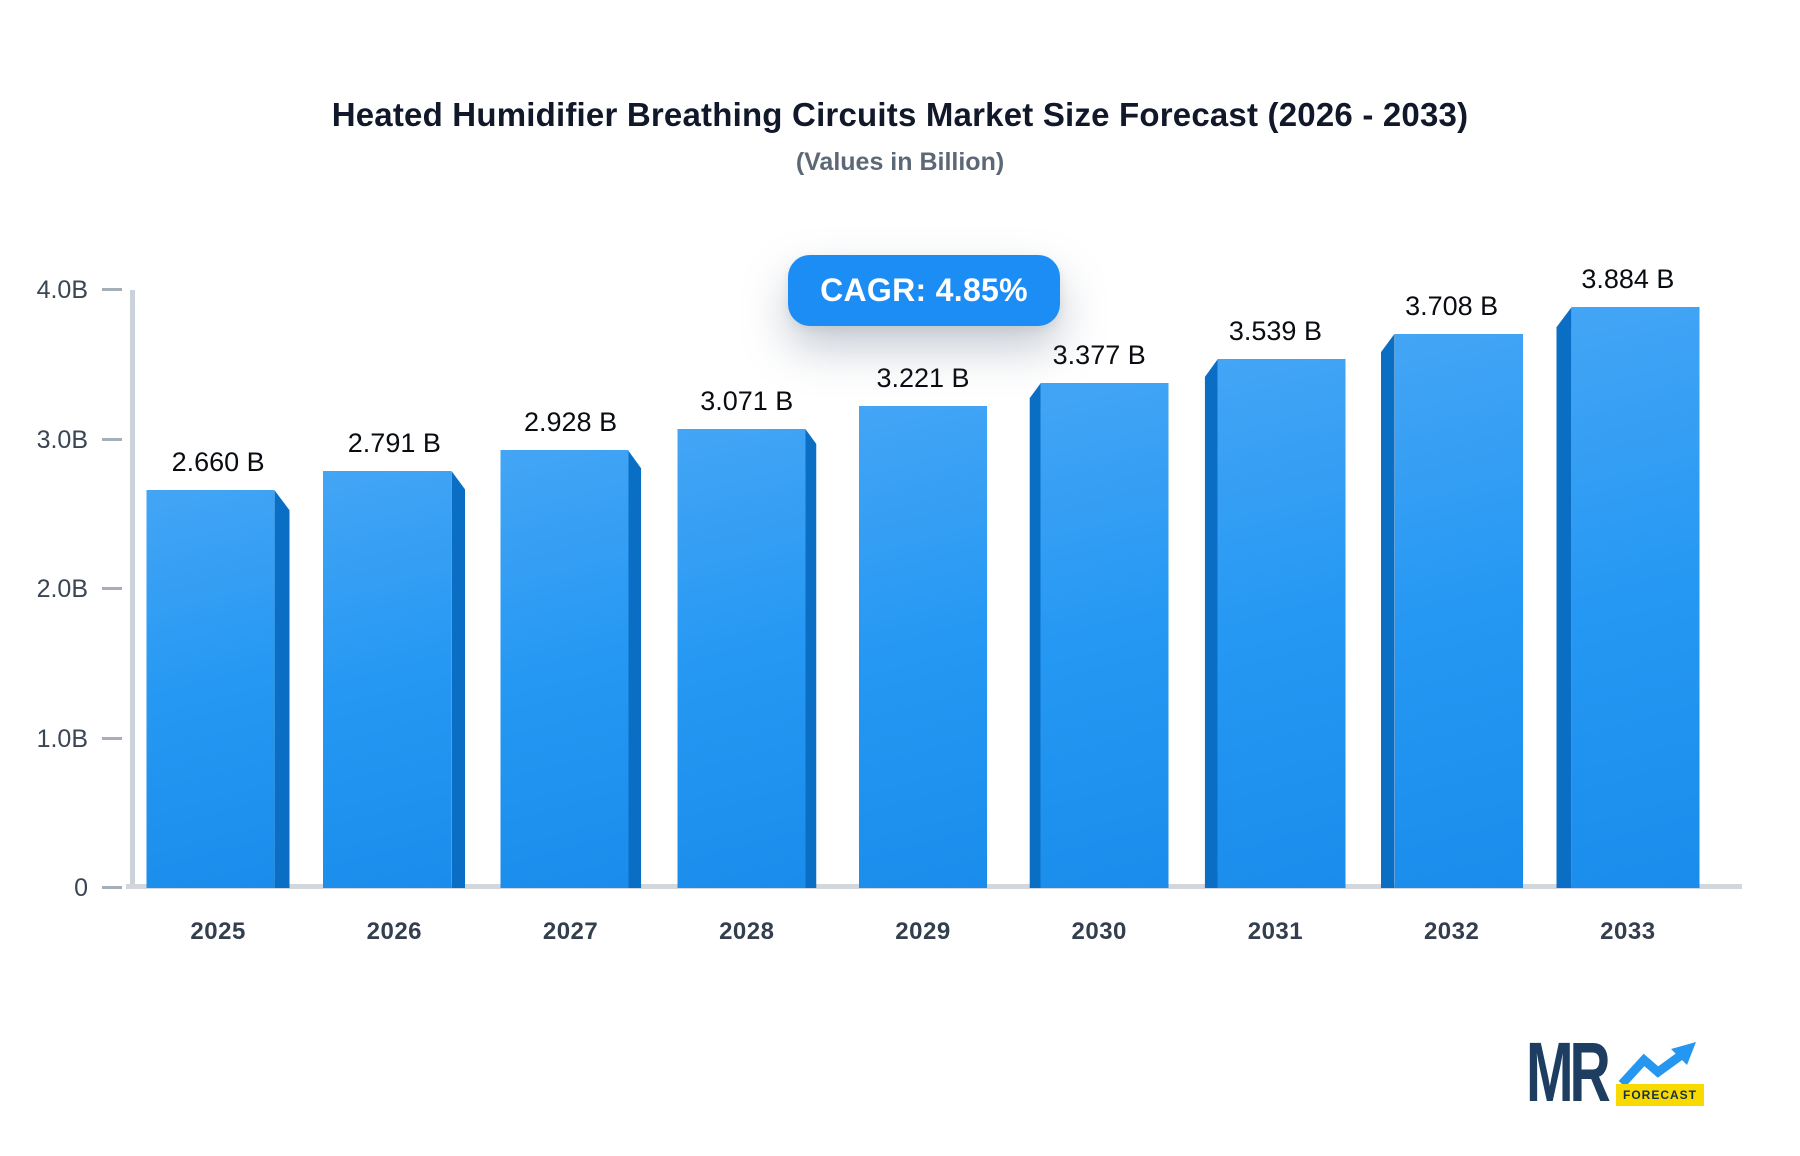  I want to click on logo-text: MR, so click(1568, 1072).